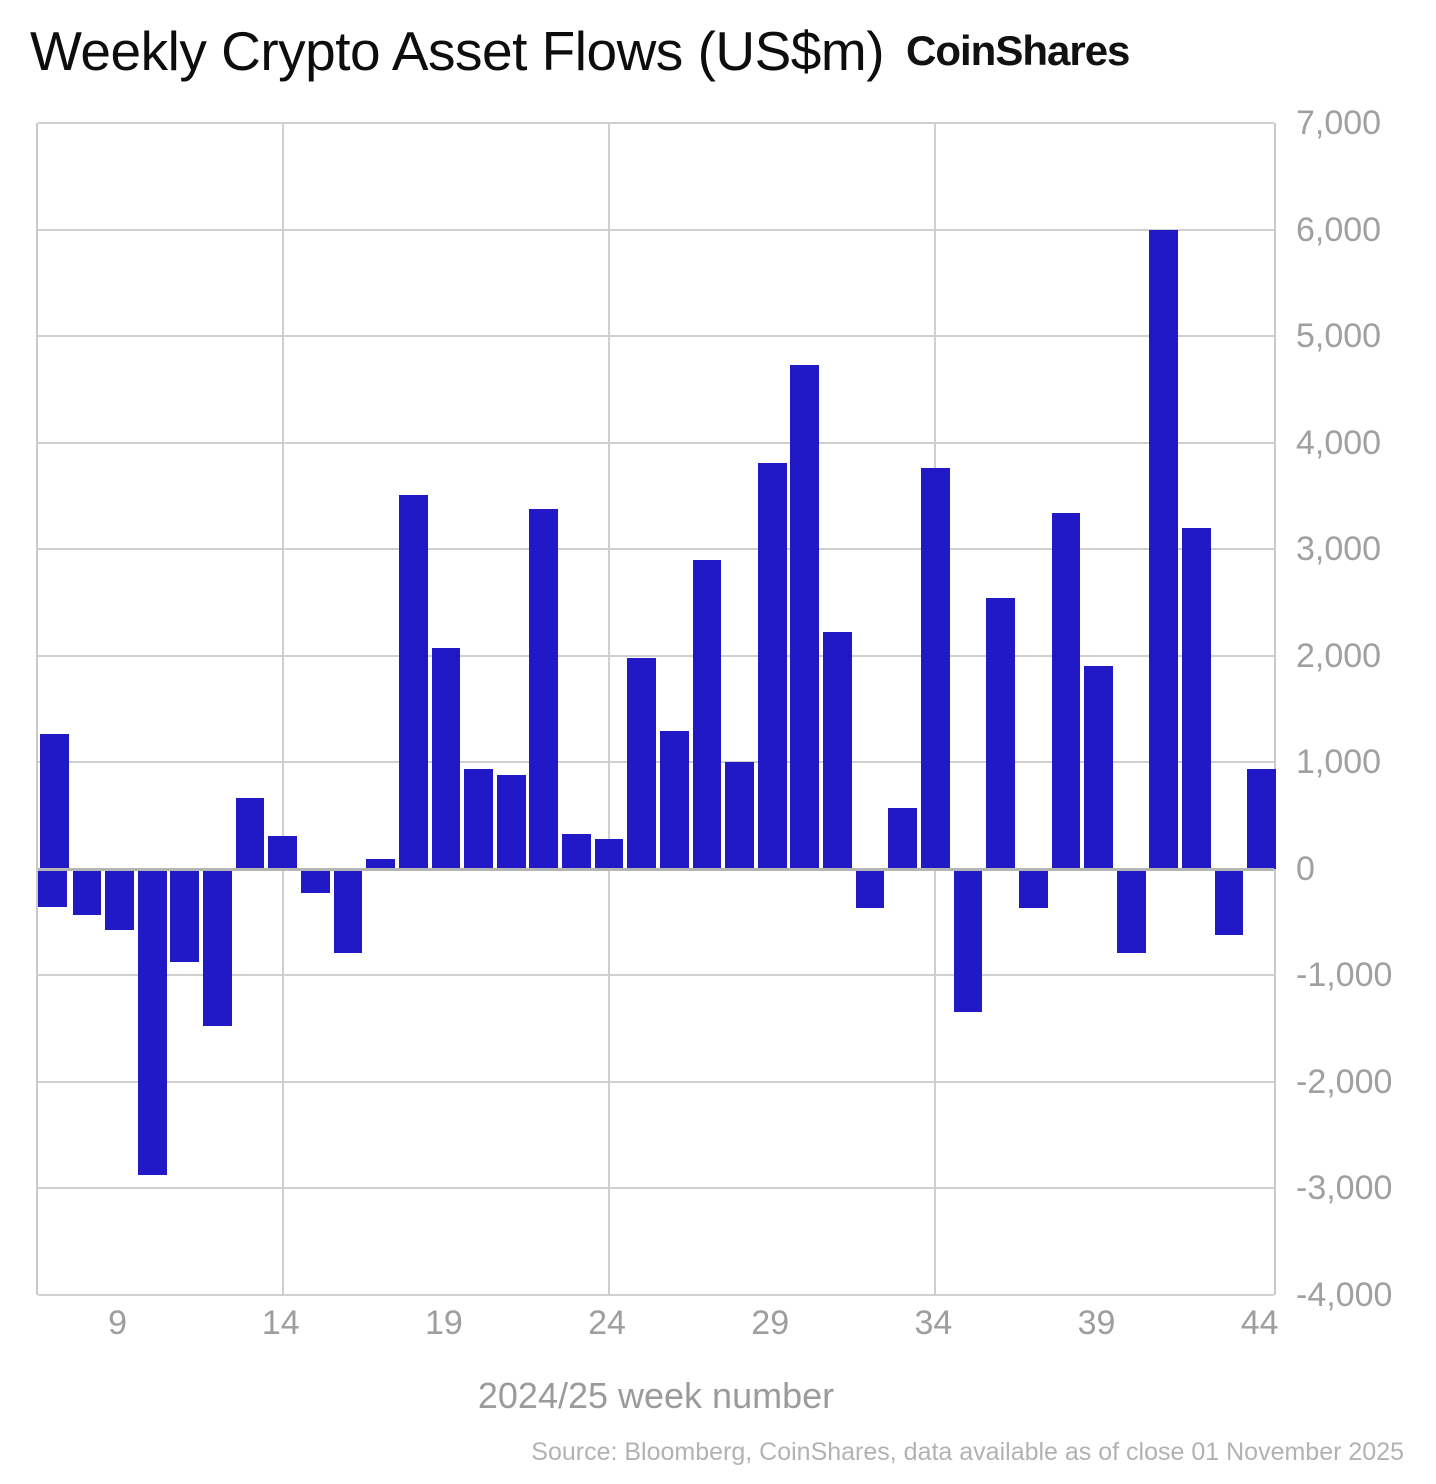 This screenshot has height=1484, width=1436. I want to click on x-axis-tick-label: 39, so click(1096, 1323).